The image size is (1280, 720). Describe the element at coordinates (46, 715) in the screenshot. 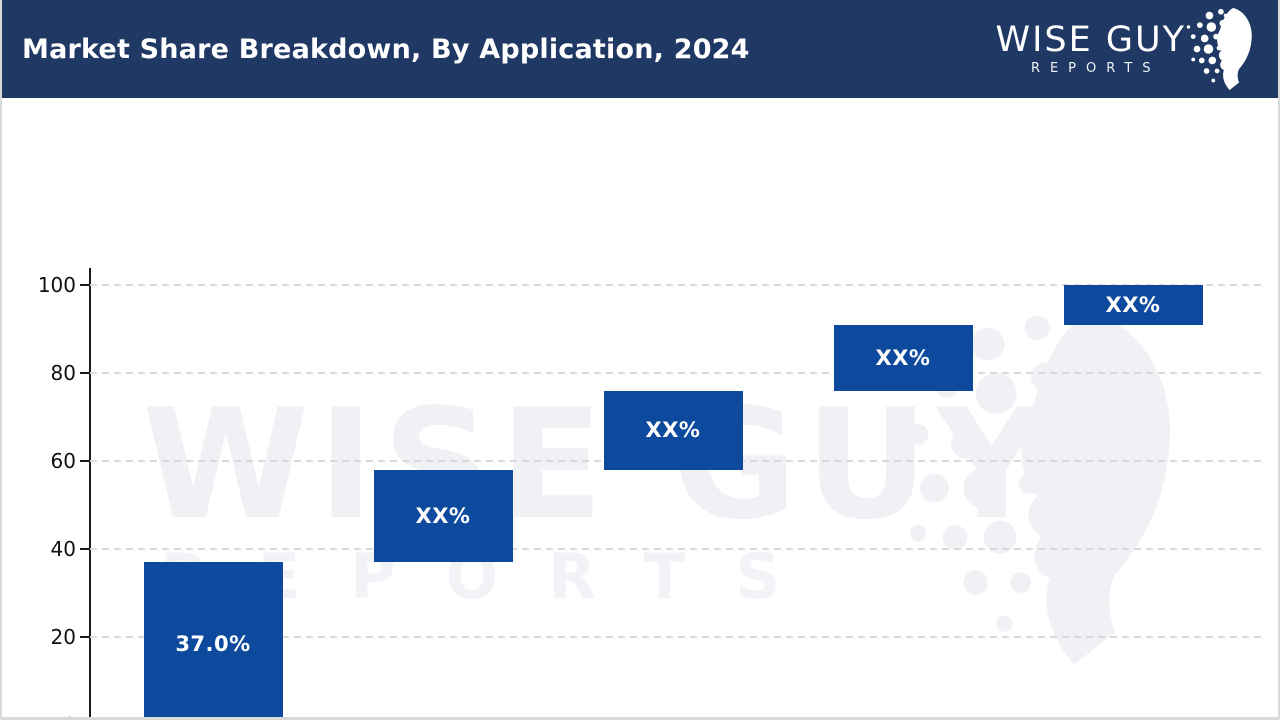

I see `y-tick-label-0: 0` at that location.